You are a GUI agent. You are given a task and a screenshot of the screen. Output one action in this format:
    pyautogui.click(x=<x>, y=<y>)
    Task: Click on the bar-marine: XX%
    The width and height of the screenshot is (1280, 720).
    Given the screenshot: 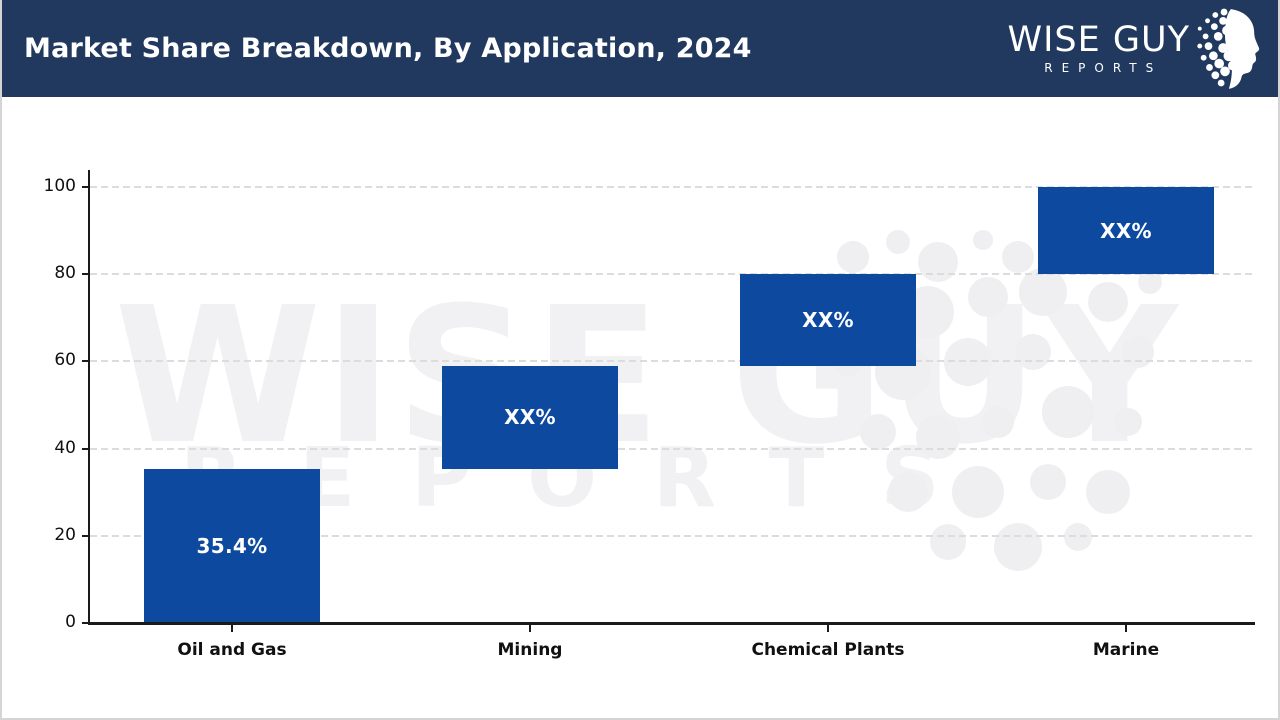 What is the action you would take?
    pyautogui.click(x=1126, y=231)
    